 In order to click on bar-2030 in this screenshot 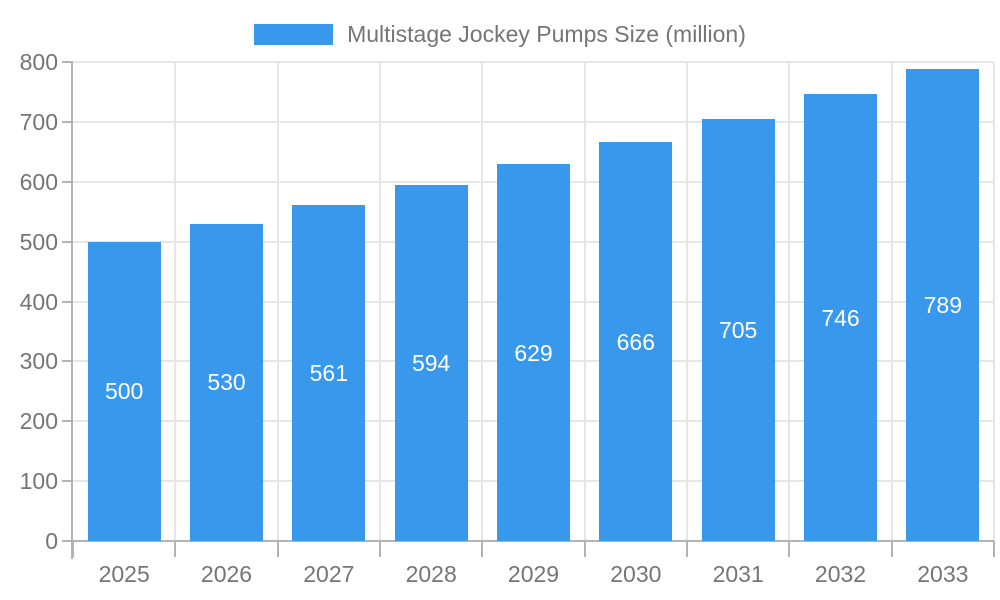, I will do `click(636, 341)`.